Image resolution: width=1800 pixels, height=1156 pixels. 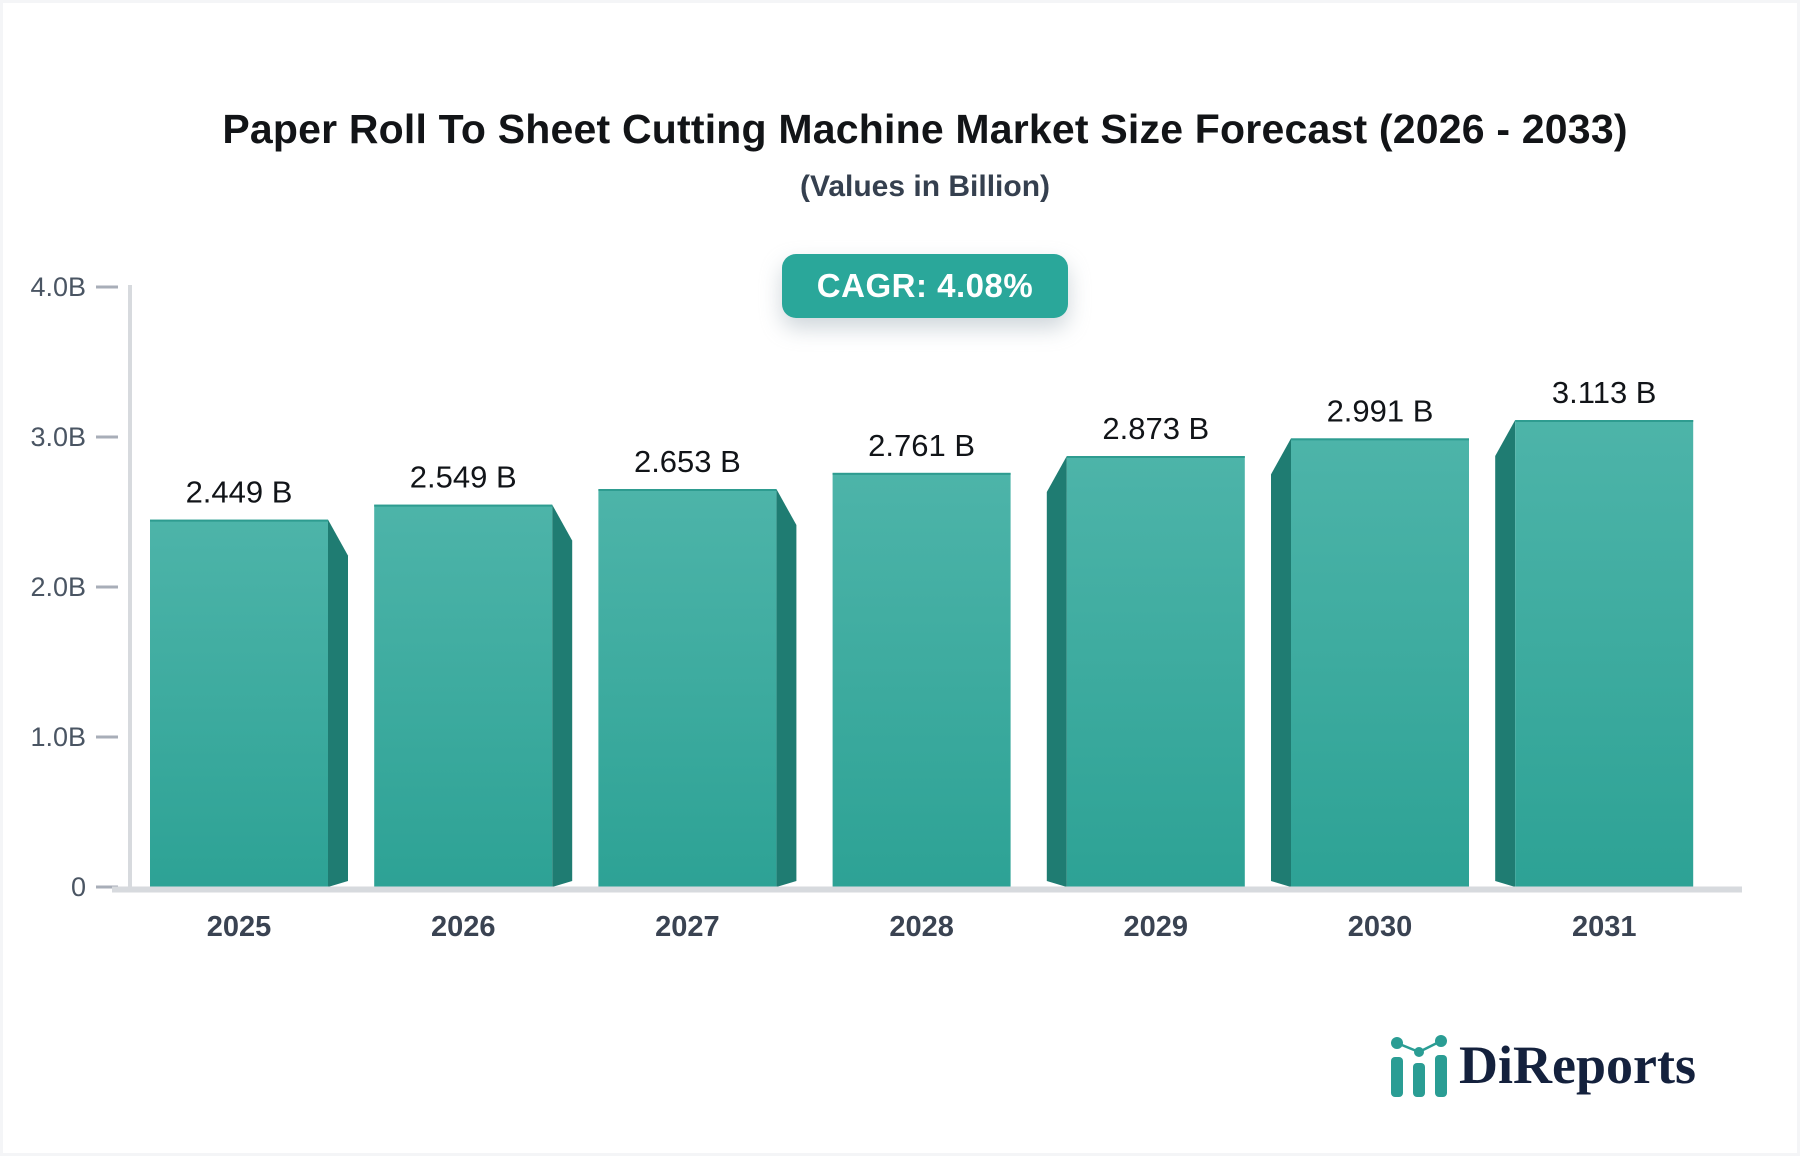 What do you see at coordinates (687, 927) in the screenshot?
I see `x-category-label: 2027` at bounding box center [687, 927].